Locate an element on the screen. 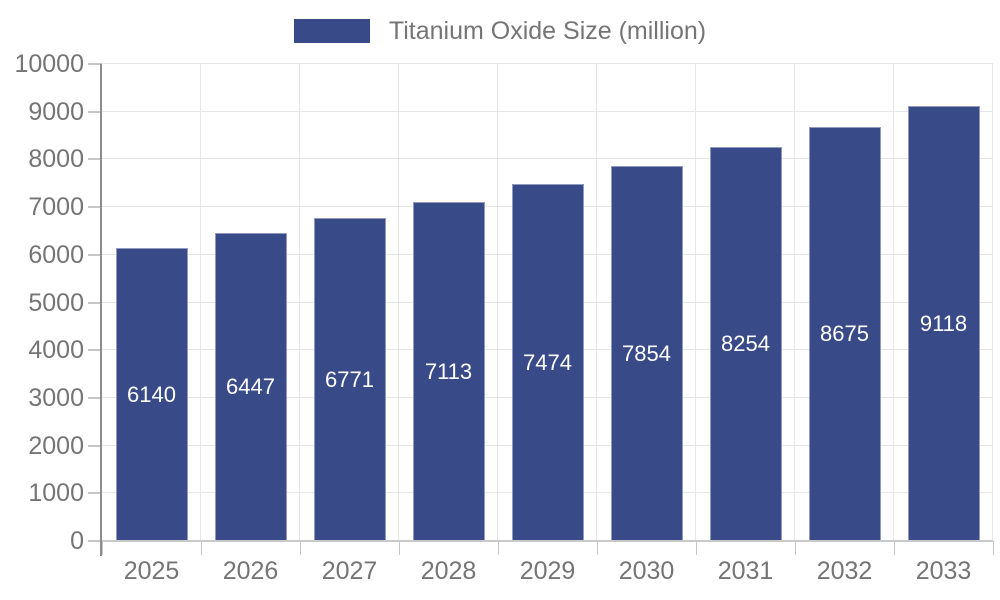  x-axis-label: 2032 is located at coordinates (844, 571).